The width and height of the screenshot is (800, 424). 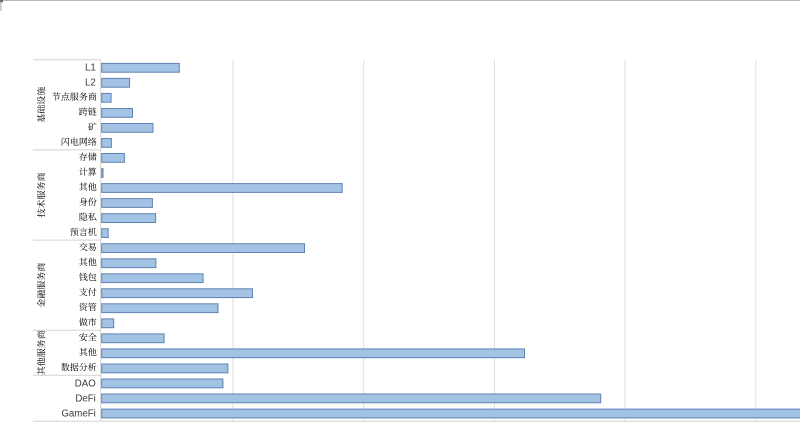 I want to click on svg-text: DAO, so click(x=85, y=383).